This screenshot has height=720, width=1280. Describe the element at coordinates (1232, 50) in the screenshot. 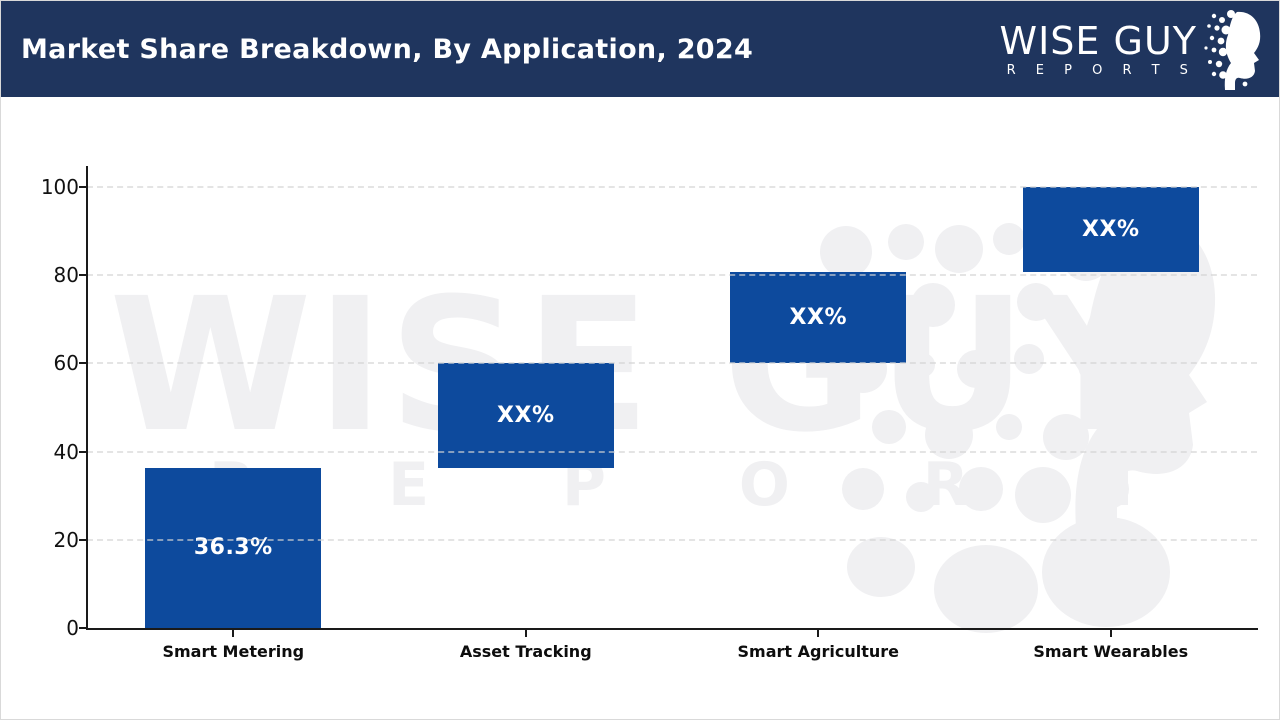

I see `logo-head-icon` at that location.